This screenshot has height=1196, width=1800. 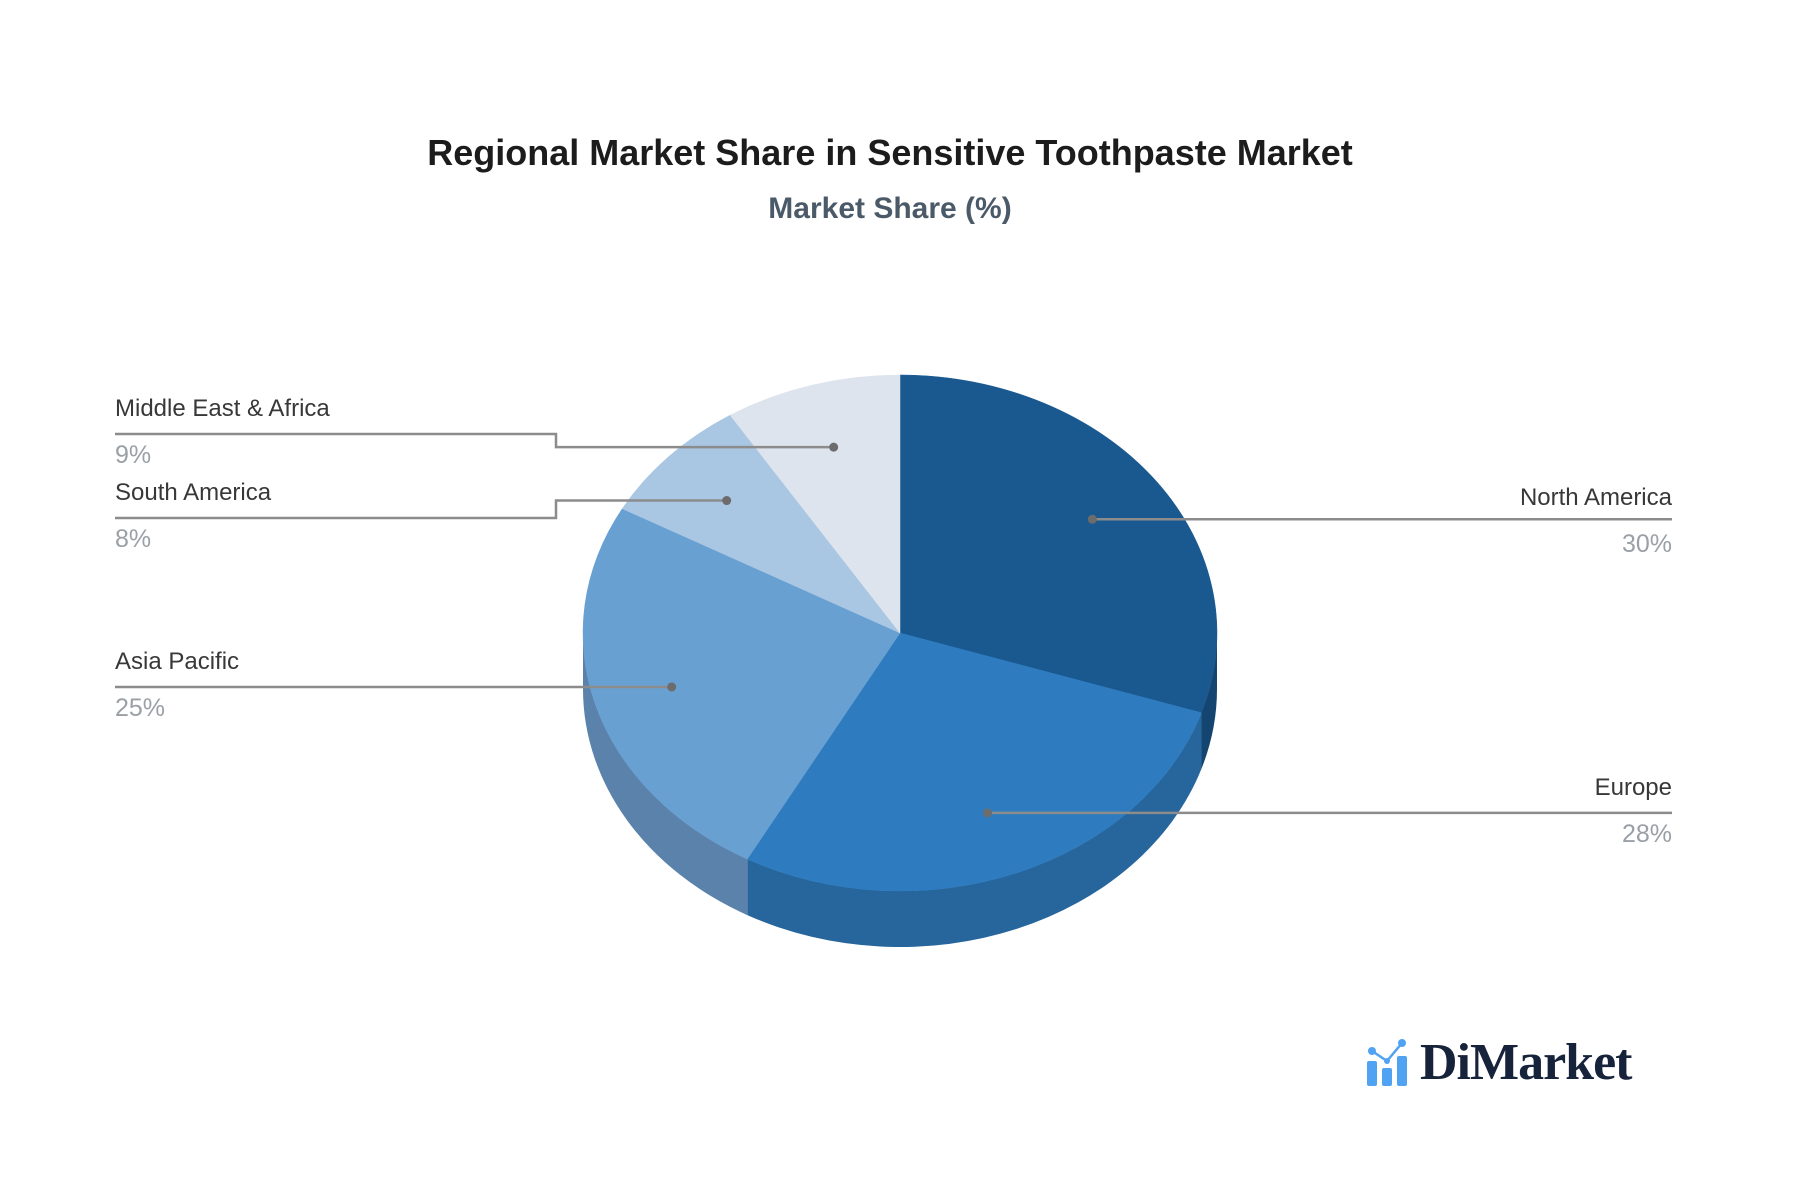 What do you see at coordinates (815, 504) in the screenshot?
I see `pie-slice-middle-east-africa` at bounding box center [815, 504].